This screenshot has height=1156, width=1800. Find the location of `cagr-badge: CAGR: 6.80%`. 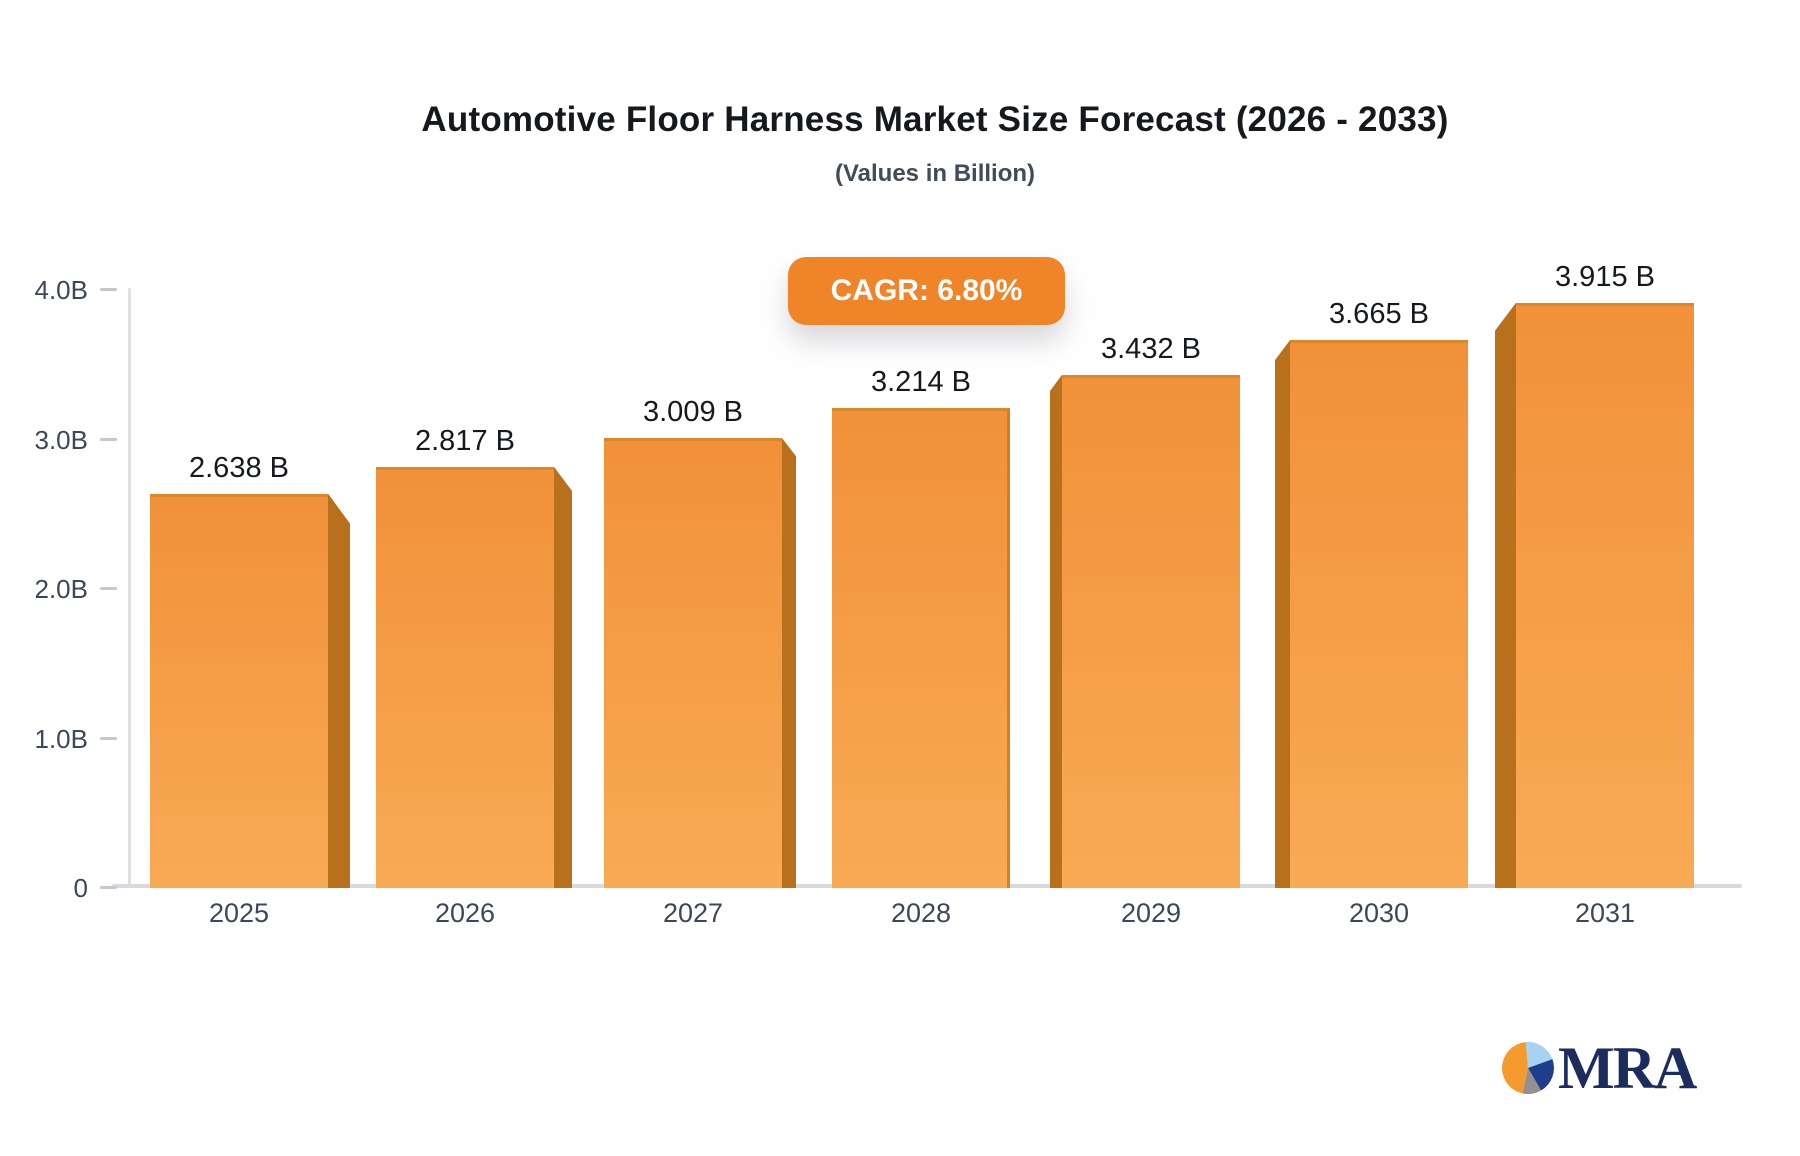

cagr-badge: CAGR: 6.80% is located at coordinates (926, 291).